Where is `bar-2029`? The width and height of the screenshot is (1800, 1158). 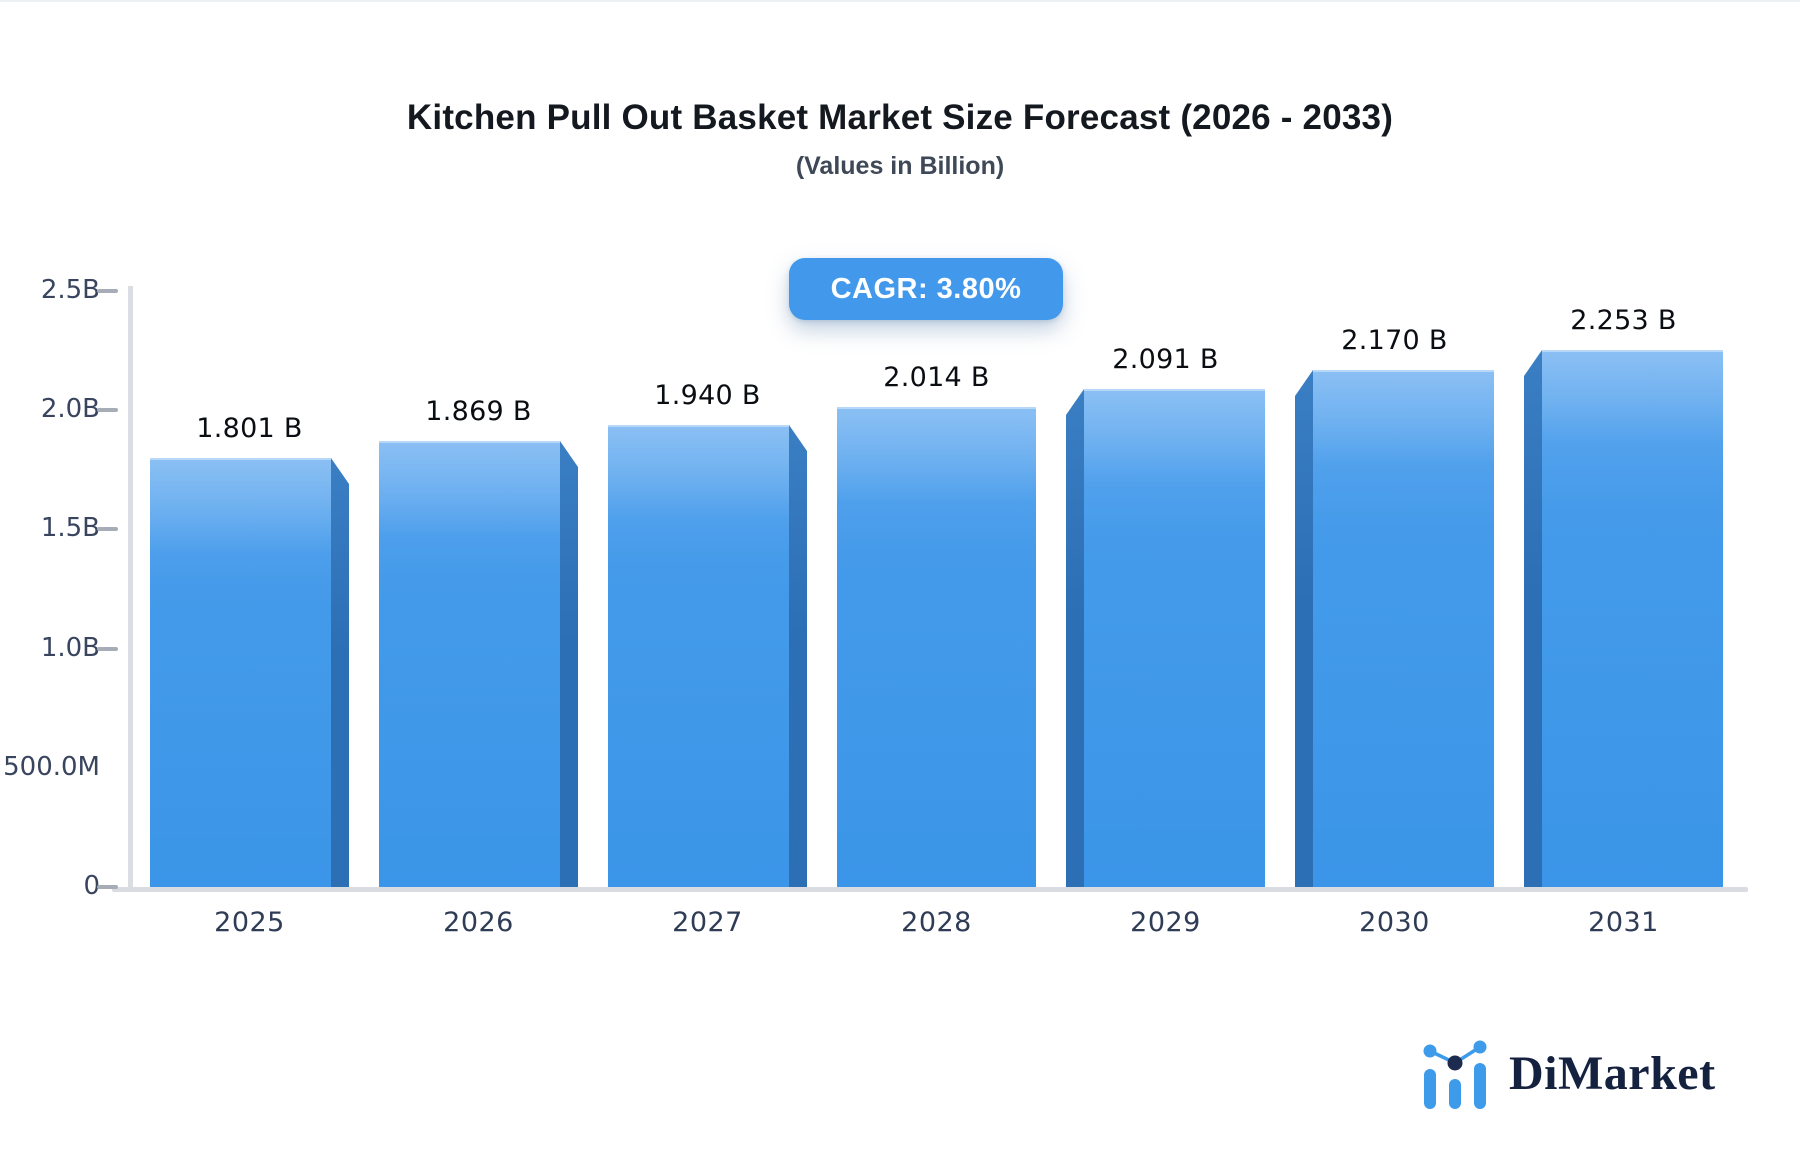
bar-2029 is located at coordinates (1165, 638).